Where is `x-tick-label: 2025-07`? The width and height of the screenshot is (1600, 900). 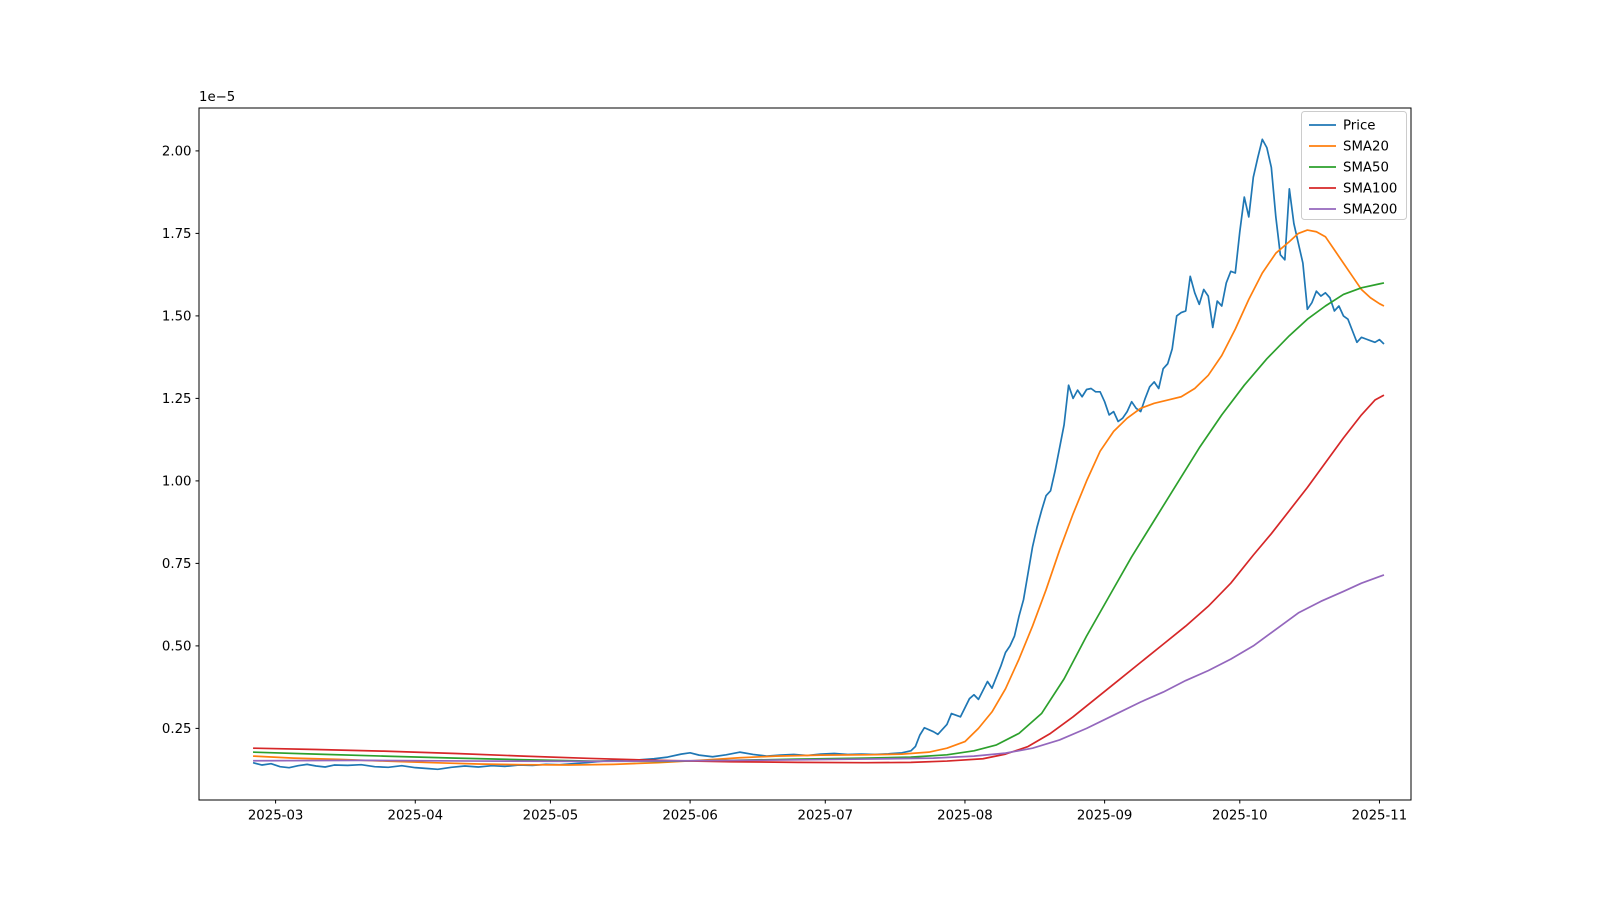
x-tick-label: 2025-07 is located at coordinates (825, 815).